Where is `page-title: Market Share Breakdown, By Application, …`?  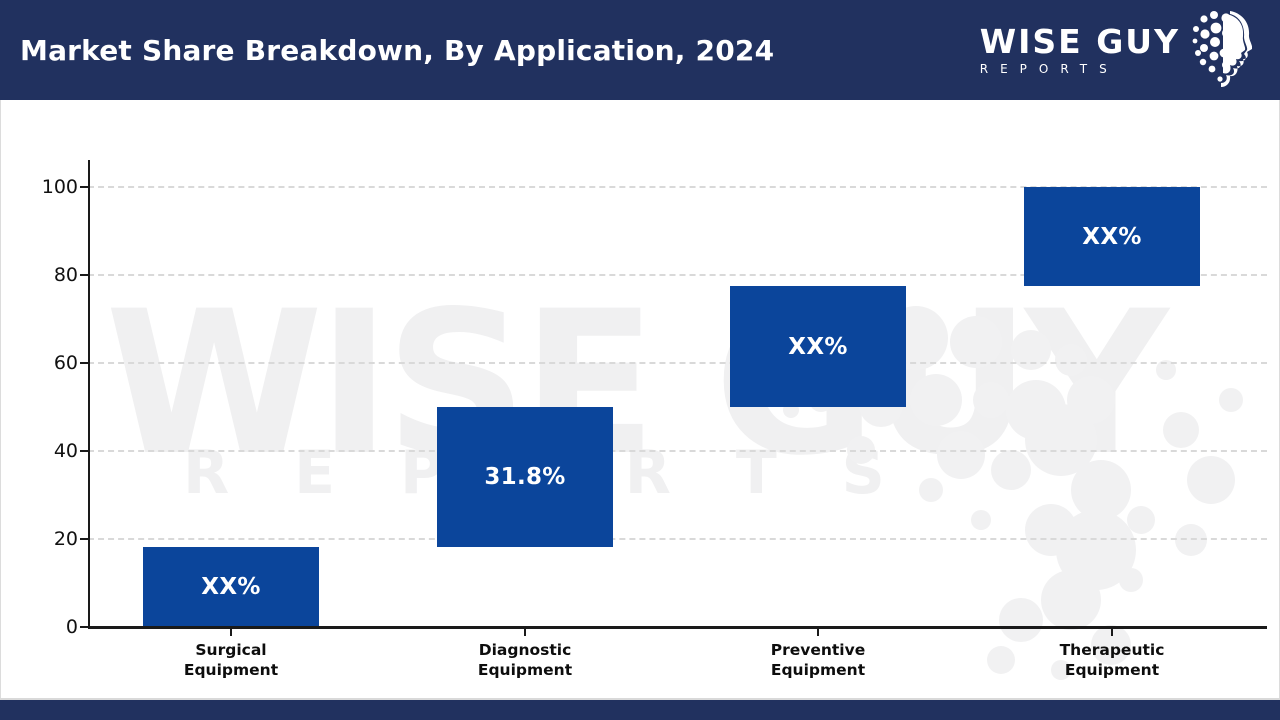
page-title: Market Share Breakdown, By Application, … is located at coordinates (397, 50).